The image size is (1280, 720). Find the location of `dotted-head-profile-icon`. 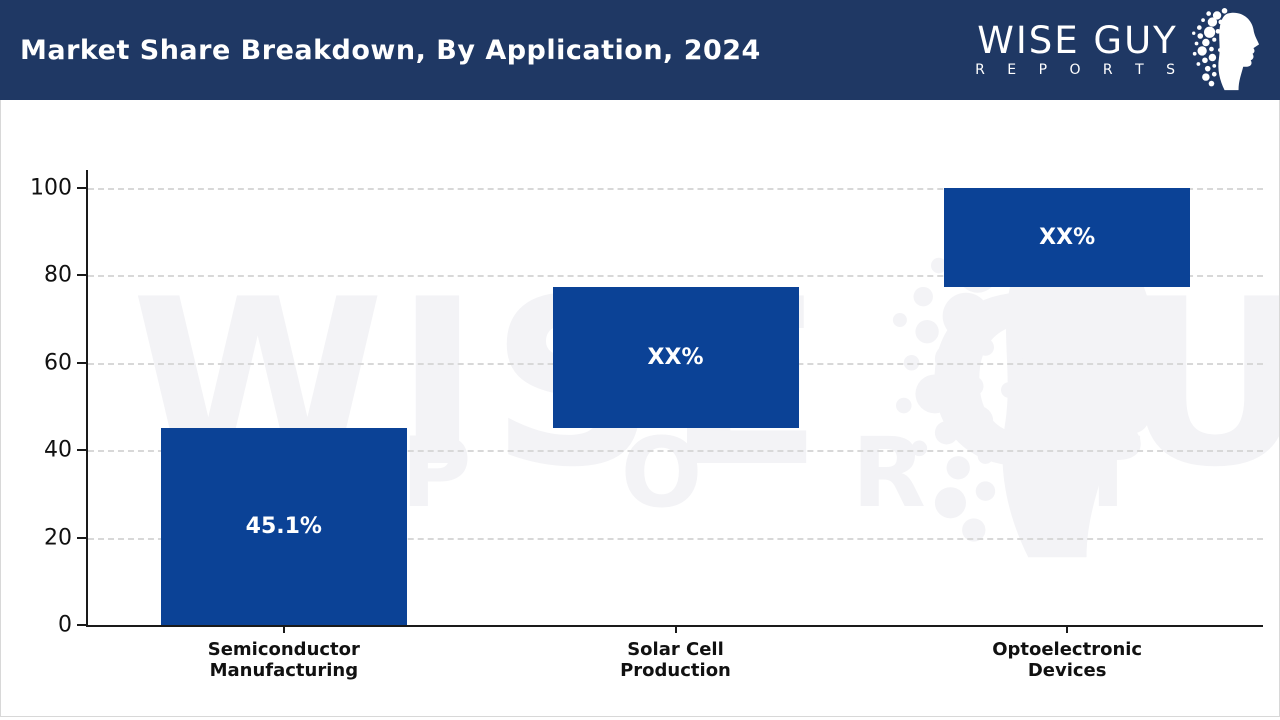

dotted-head-profile-icon is located at coordinates (1226, 49).